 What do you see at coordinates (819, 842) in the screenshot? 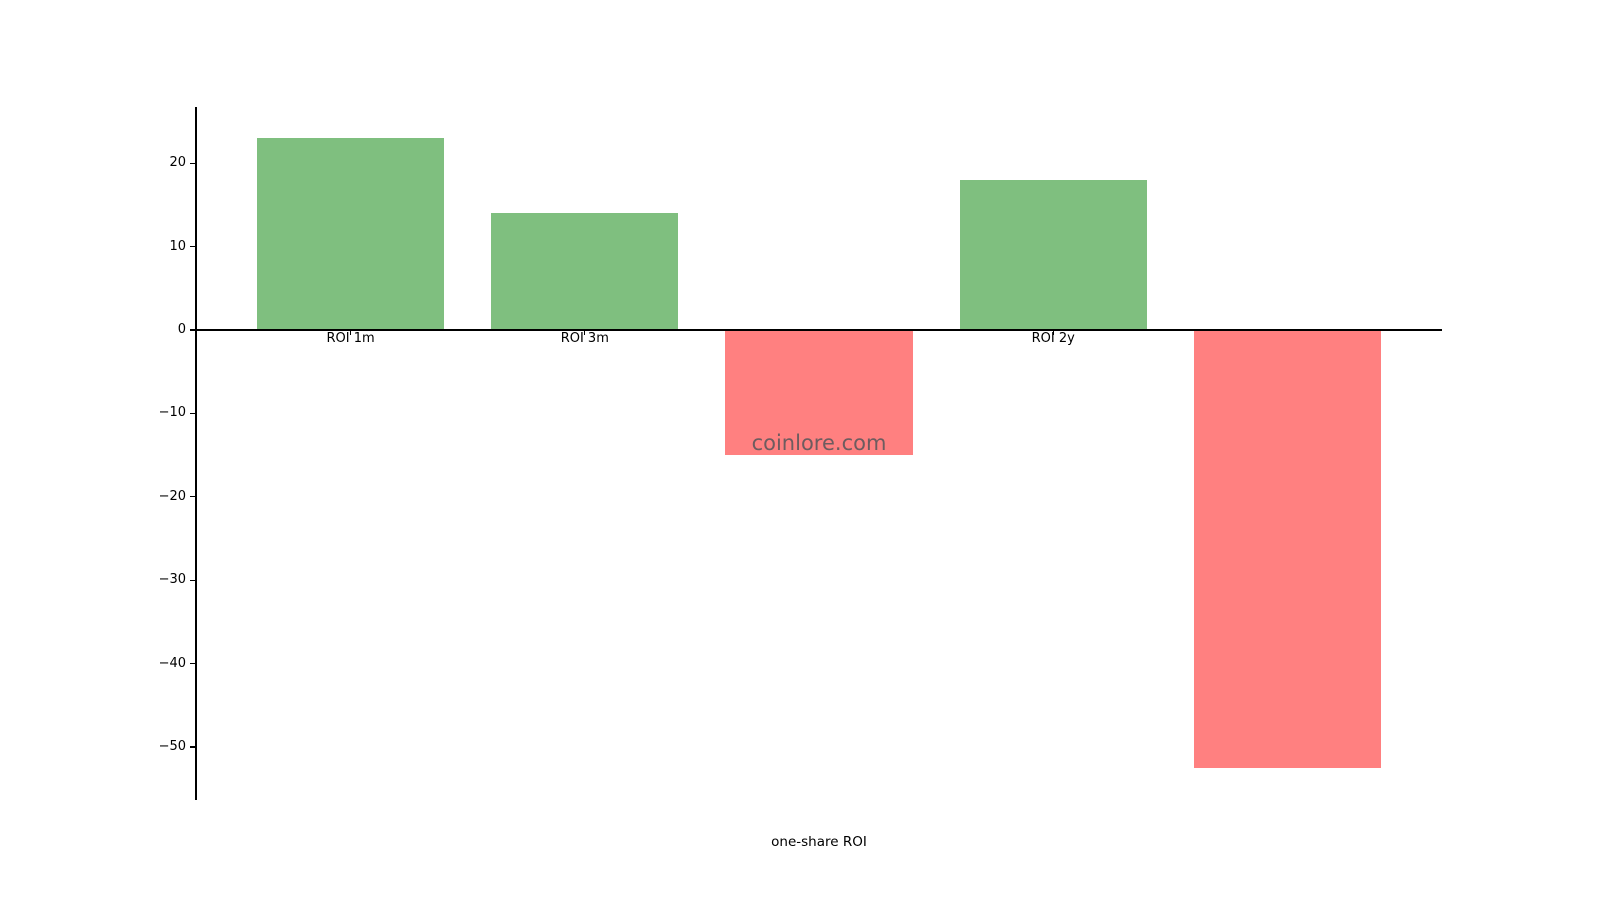
I see `x-axis-title: one-share ROI` at bounding box center [819, 842].